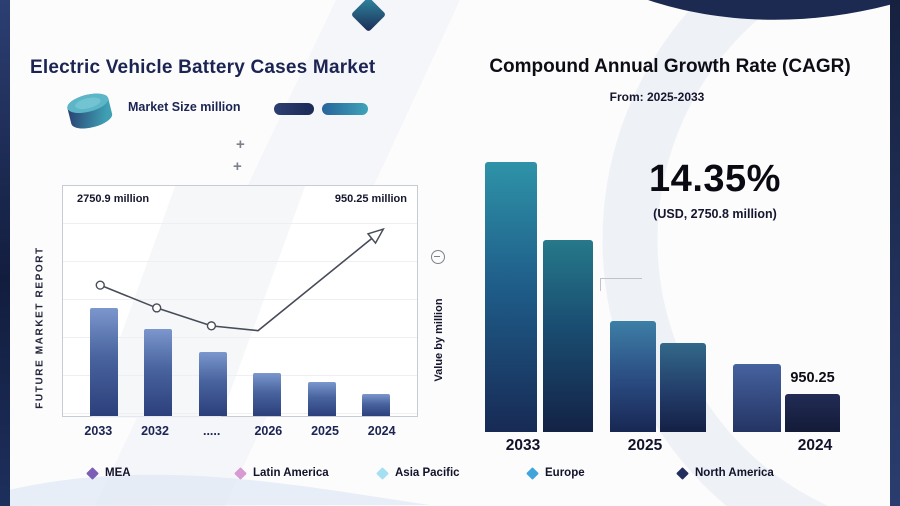  I want to click on right-title: Compound Annual Growth Rate (CAGR), so click(670, 66).